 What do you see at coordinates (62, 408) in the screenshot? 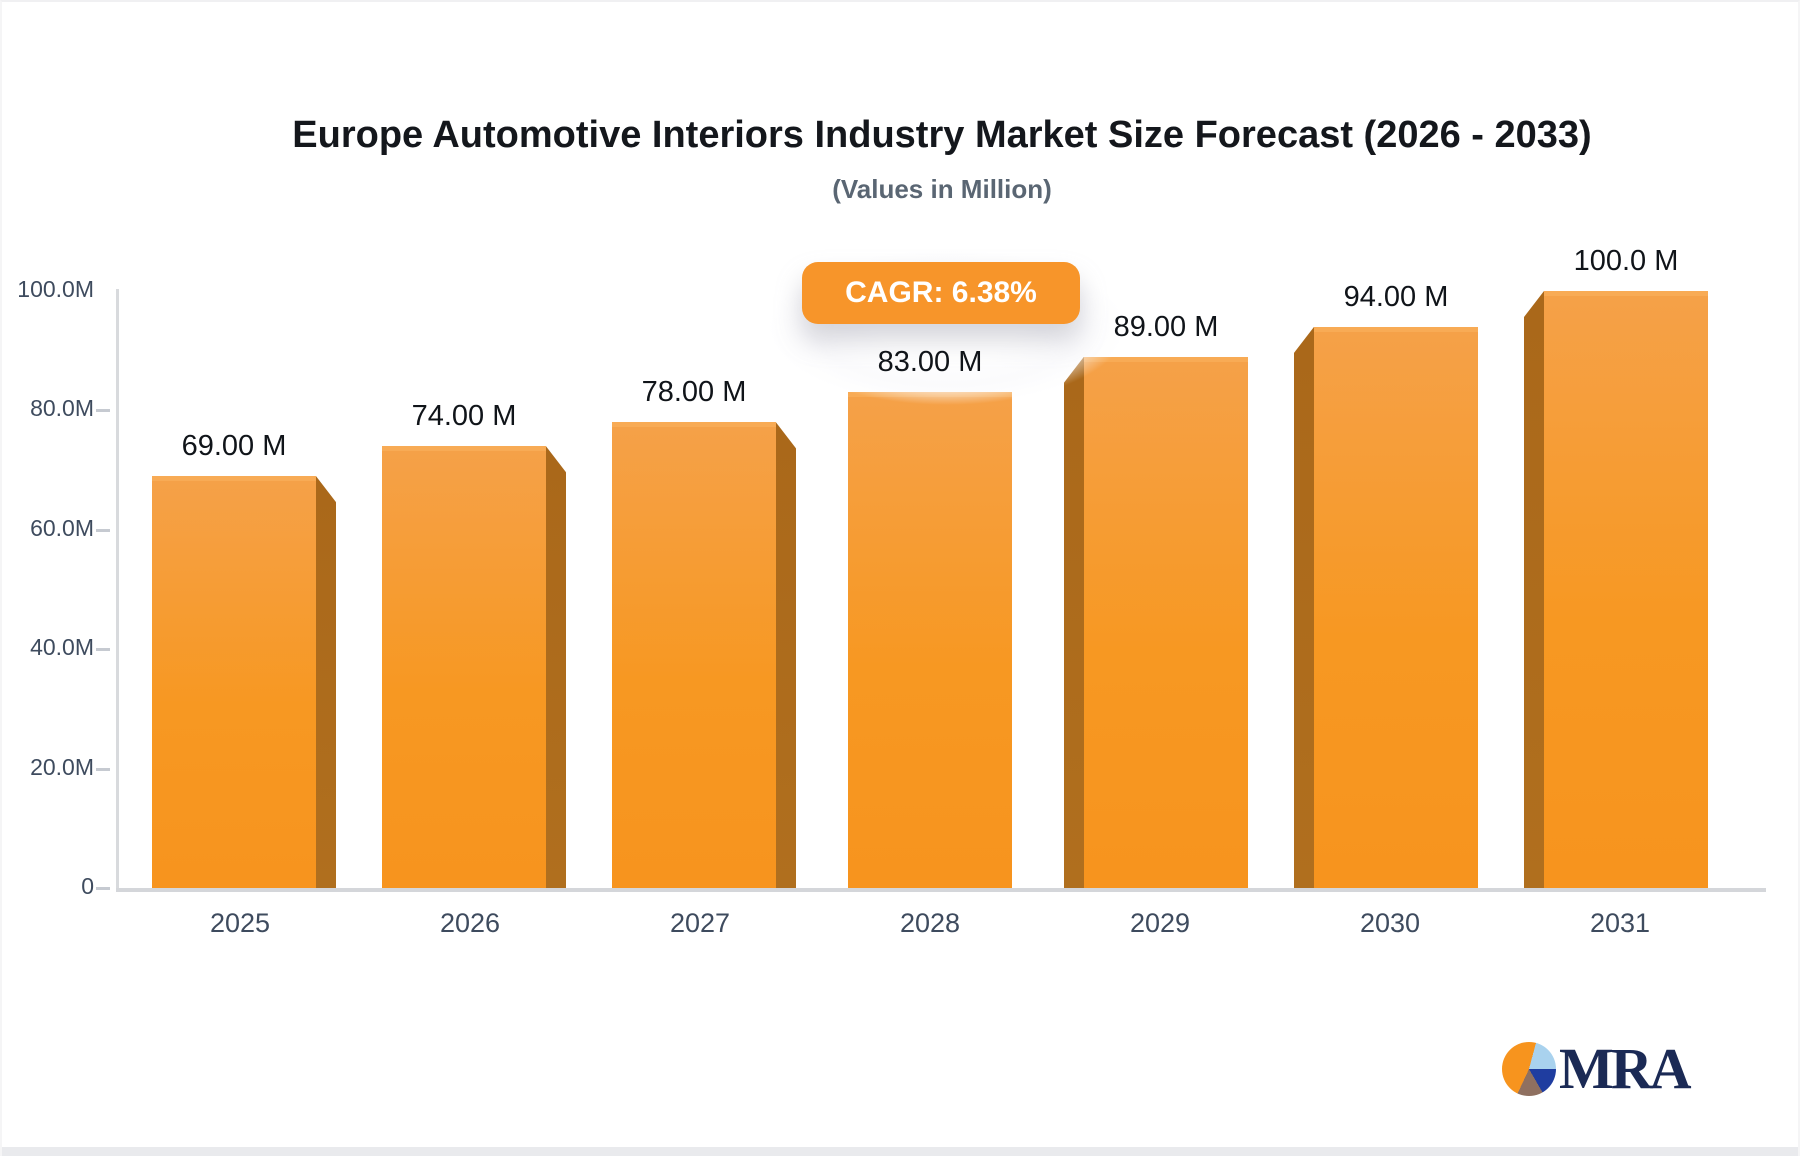
I see `y-axis-label: 80.0M` at bounding box center [62, 408].